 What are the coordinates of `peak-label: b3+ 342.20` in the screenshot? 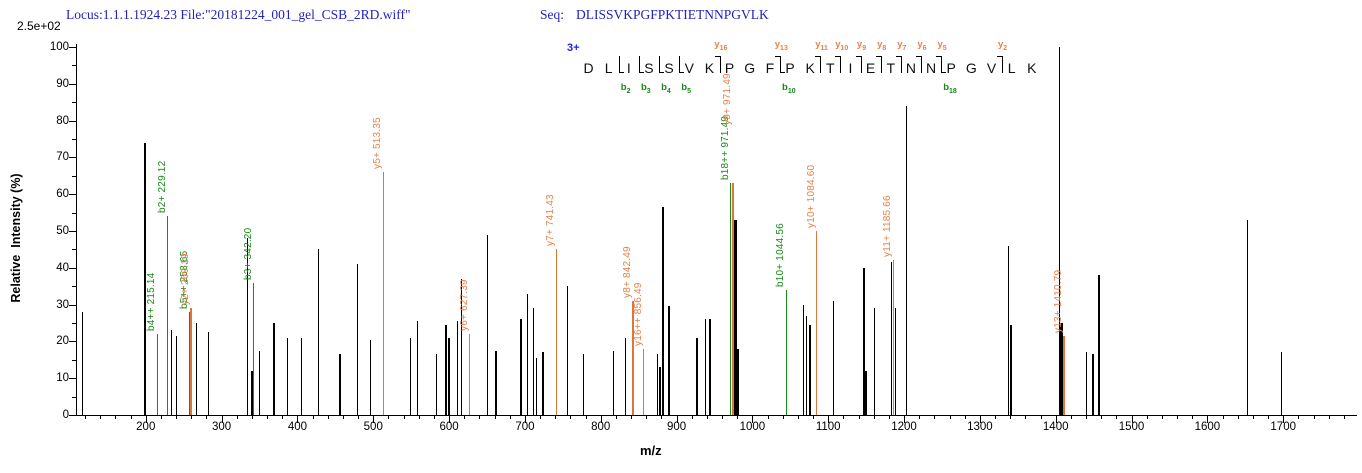 It's located at (248, 253).